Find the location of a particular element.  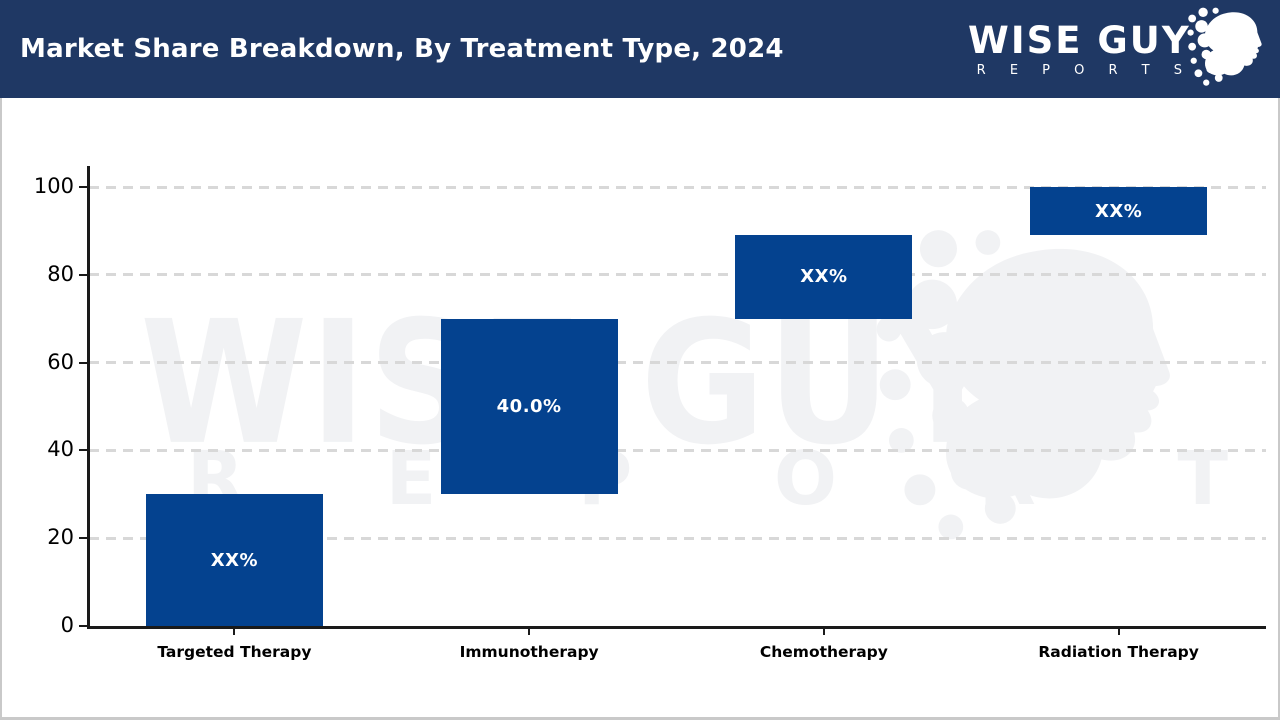

logo-wordmark-line1: WISE GUY is located at coordinates (1079, 40).